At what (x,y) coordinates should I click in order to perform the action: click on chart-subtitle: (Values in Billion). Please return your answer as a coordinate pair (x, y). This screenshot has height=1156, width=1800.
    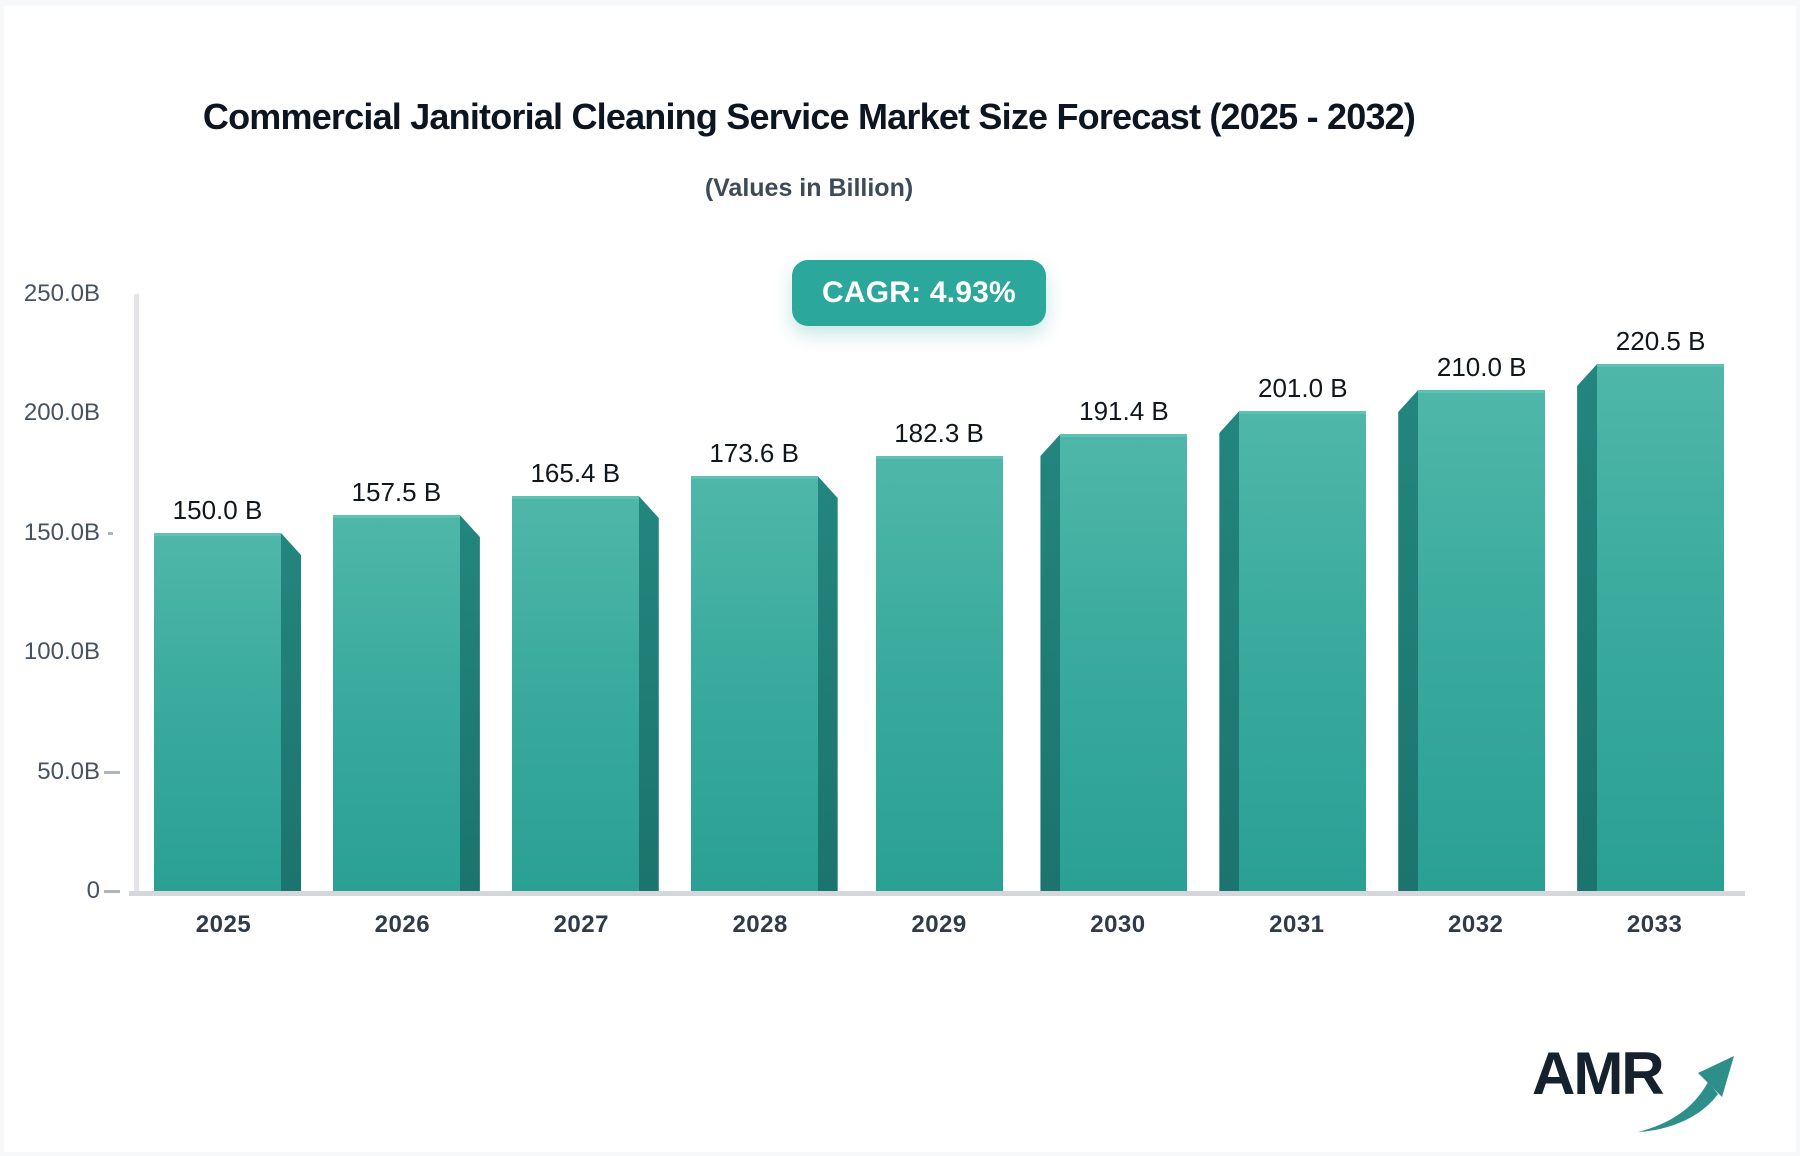
    Looking at the image, I should click on (809, 188).